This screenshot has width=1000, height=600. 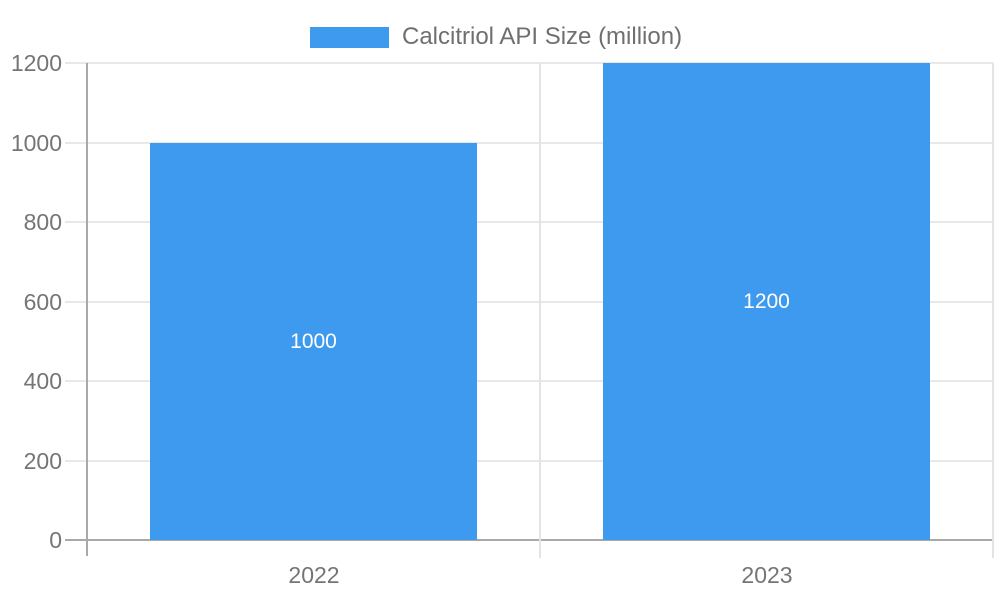 I want to click on y-axis-label: 0, so click(x=55, y=540).